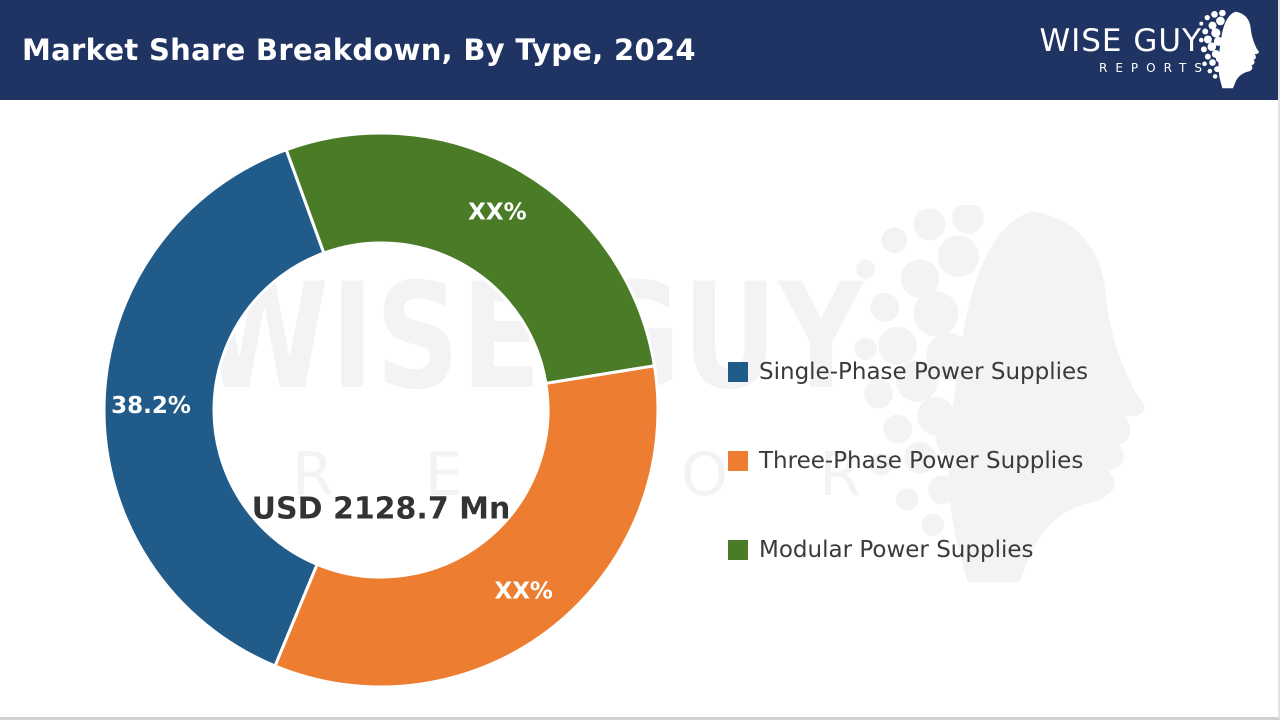 This screenshot has height=720, width=1280. Describe the element at coordinates (1228, 49) in the screenshot. I see `logo-face-icon` at that location.